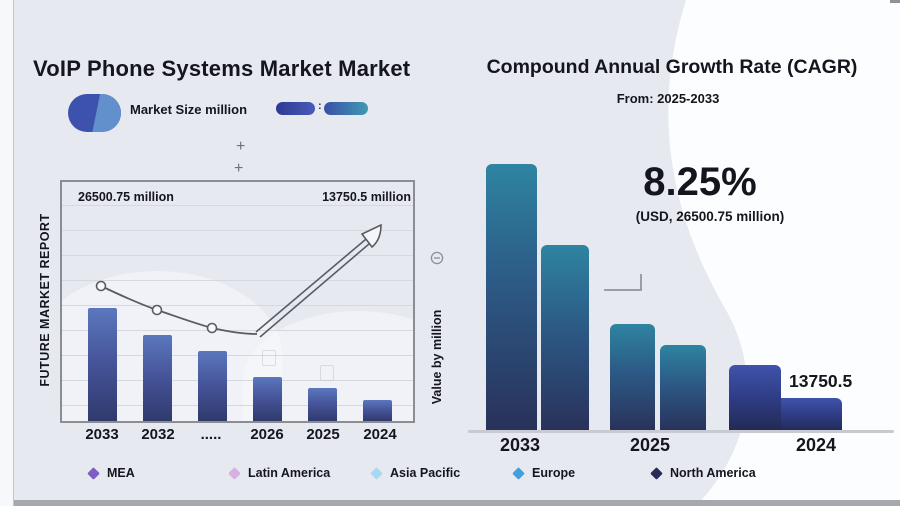 The image size is (900, 506). I want to click on market-size-bar-2024, so click(377, 410).